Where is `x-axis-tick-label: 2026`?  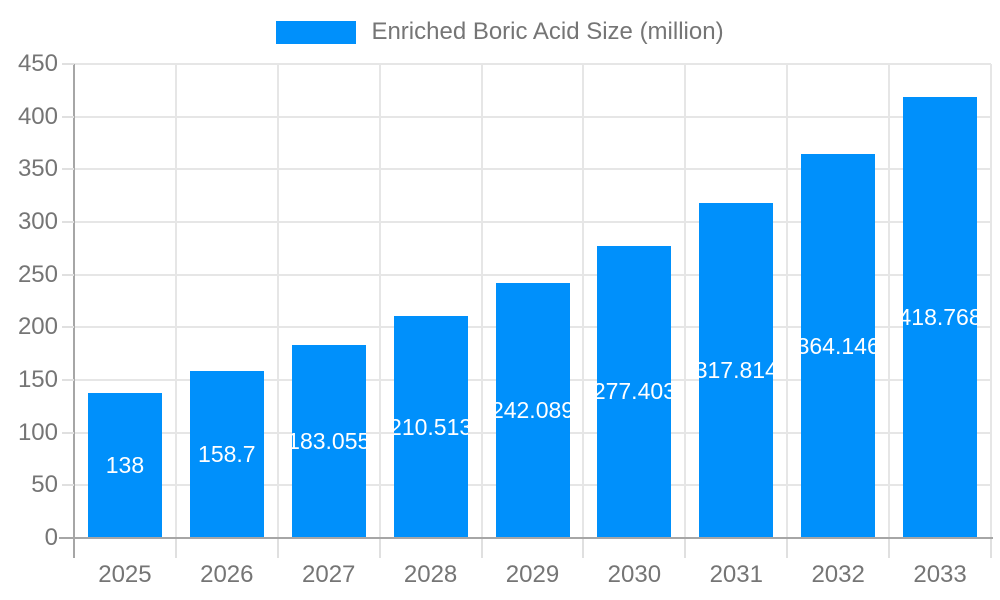 x-axis-tick-label: 2026 is located at coordinates (227, 574).